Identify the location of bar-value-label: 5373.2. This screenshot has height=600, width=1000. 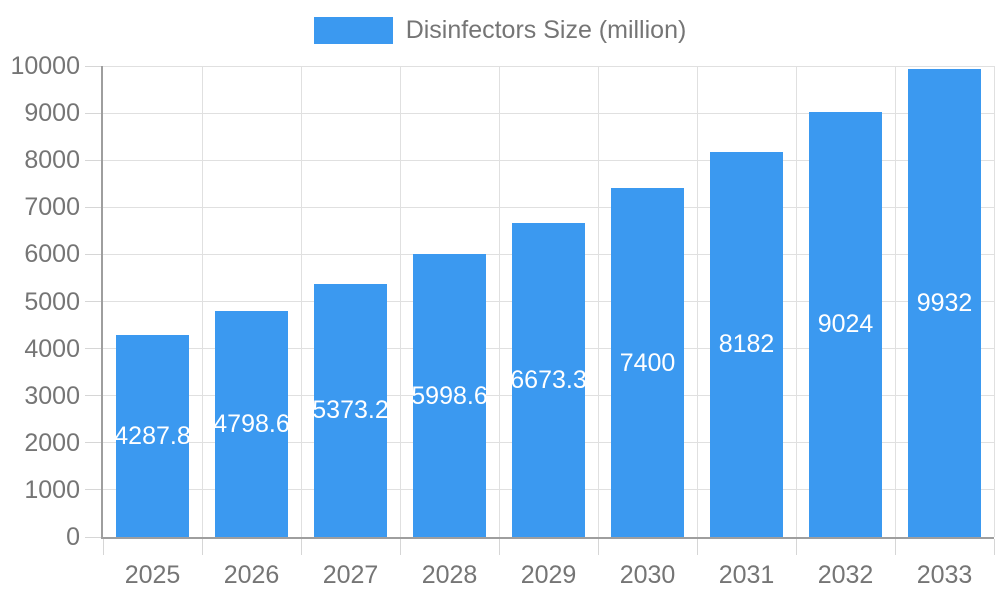
(350, 410).